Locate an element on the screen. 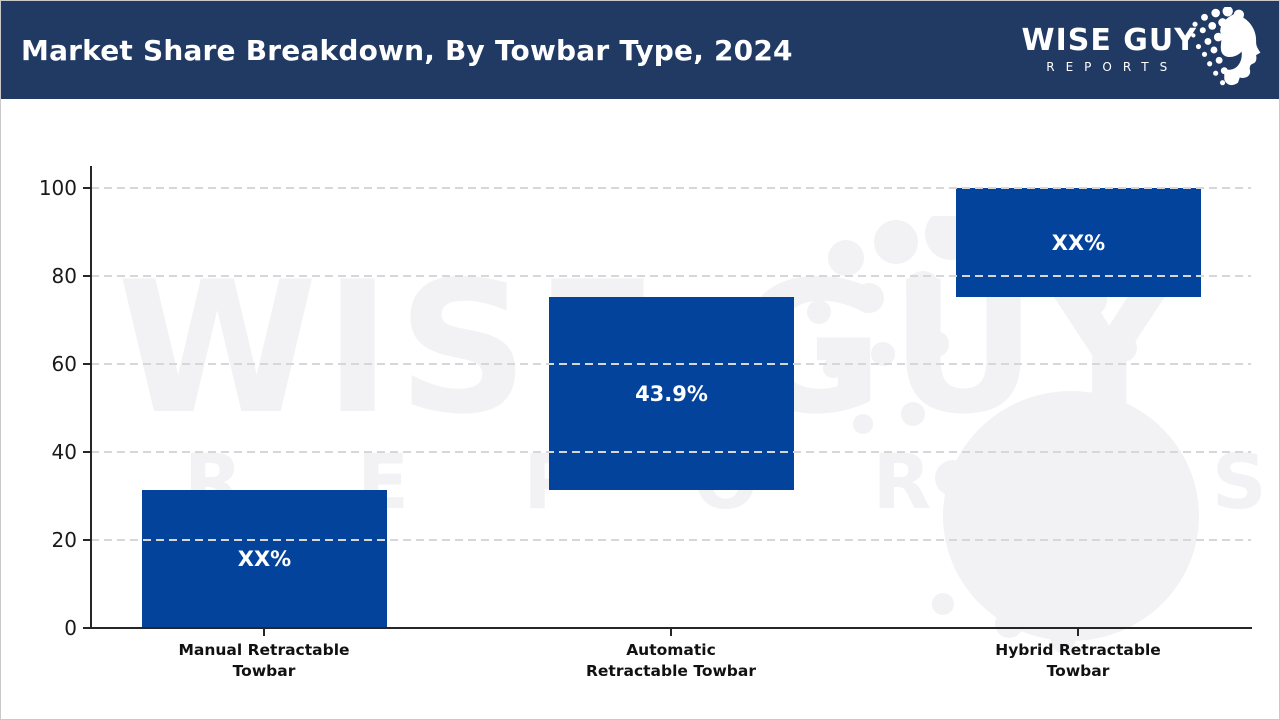 This screenshot has height=720, width=1280. y-tick-label: 80 is located at coordinates (64, 276).